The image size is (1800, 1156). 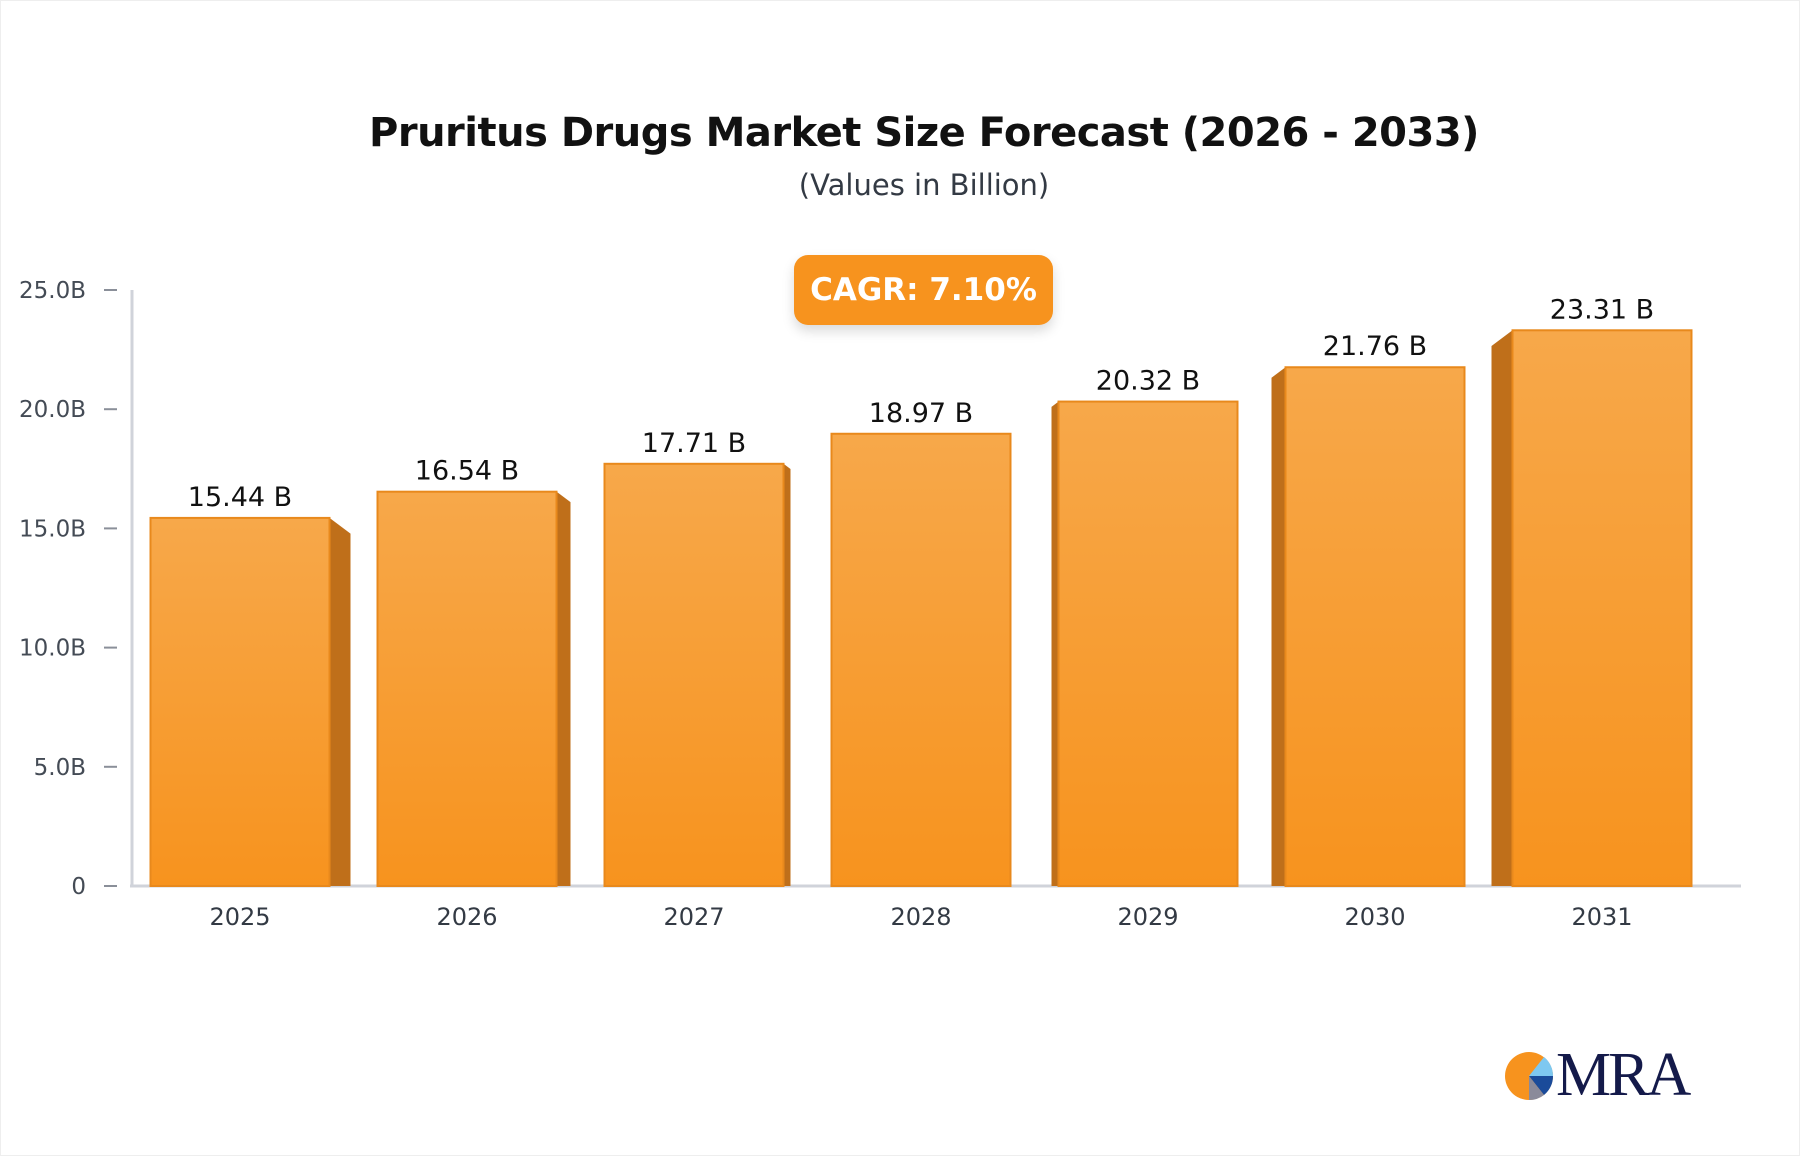 What do you see at coordinates (1148, 381) in the screenshot?
I see `data-label: 20.32 B` at bounding box center [1148, 381].